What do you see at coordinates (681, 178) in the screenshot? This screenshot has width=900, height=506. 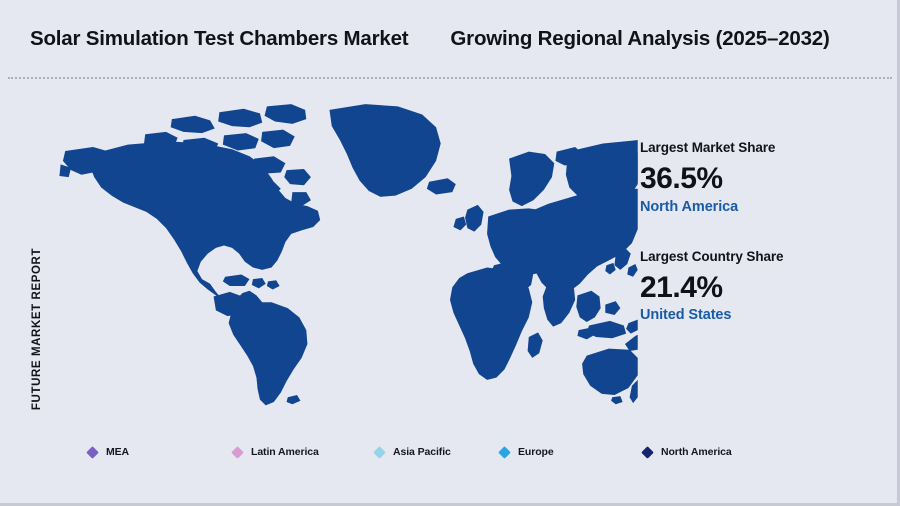 I see `stat-value: 36.5%` at bounding box center [681, 178].